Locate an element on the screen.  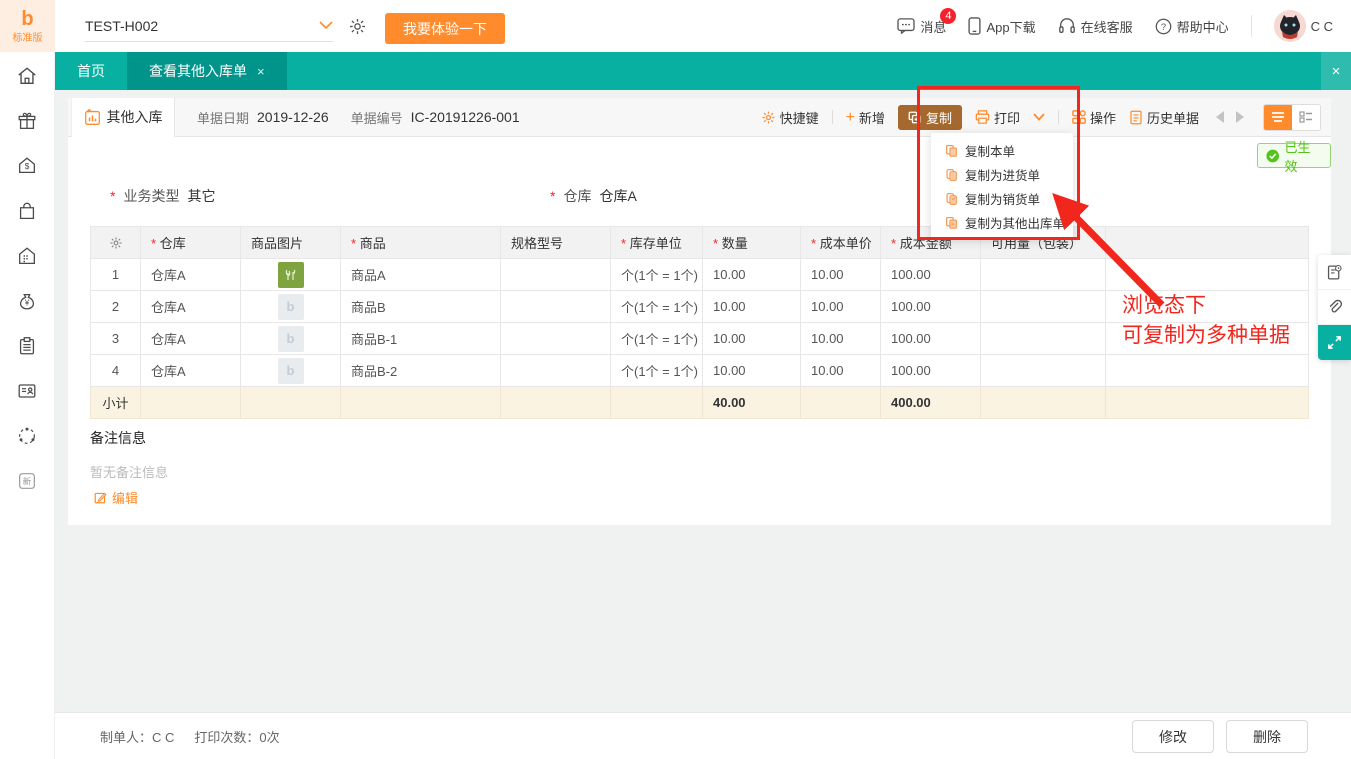
delete-button: 删除 is located at coordinates (1267, 736).